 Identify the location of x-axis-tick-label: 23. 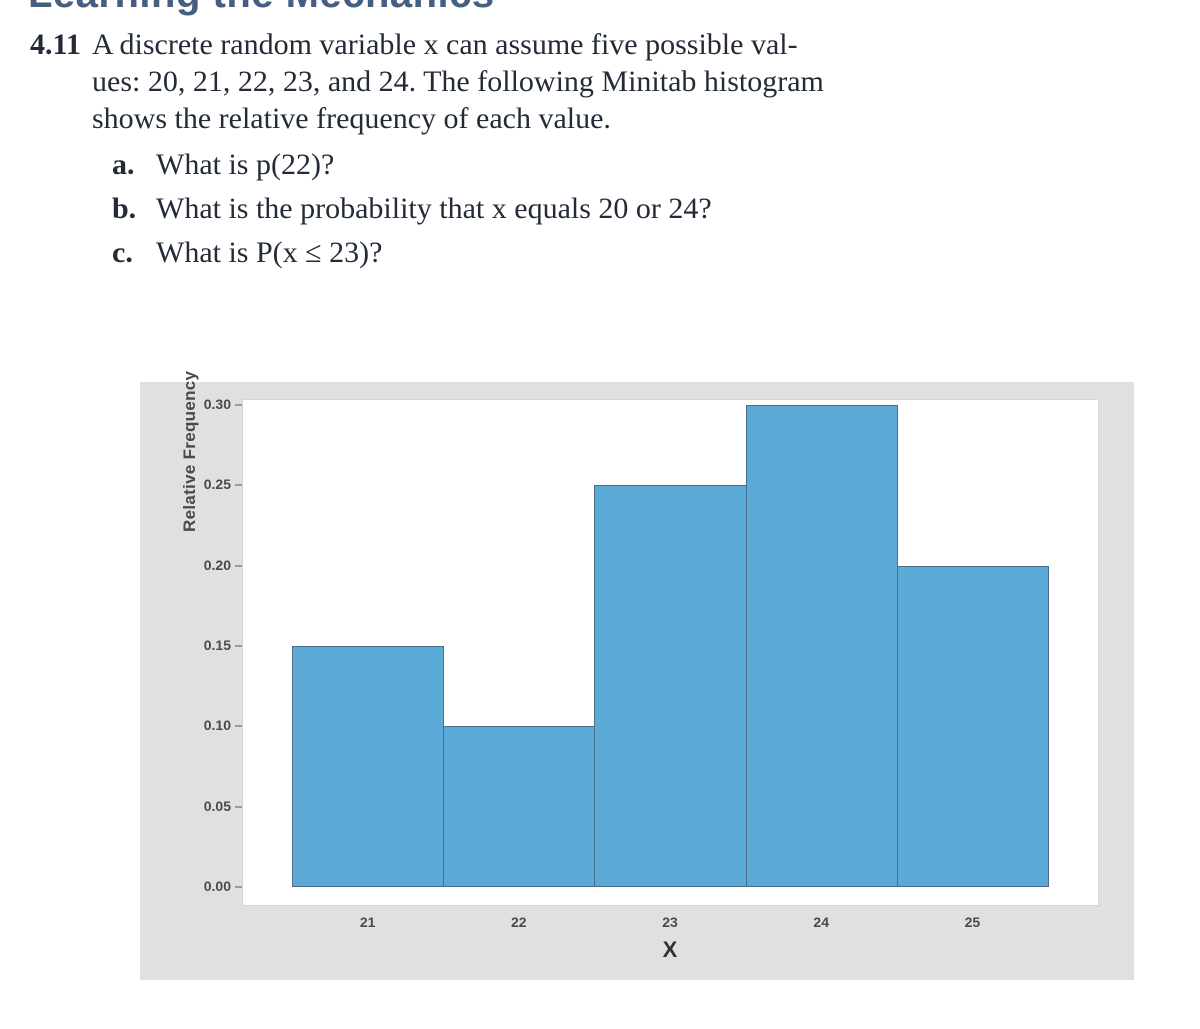
(670, 922).